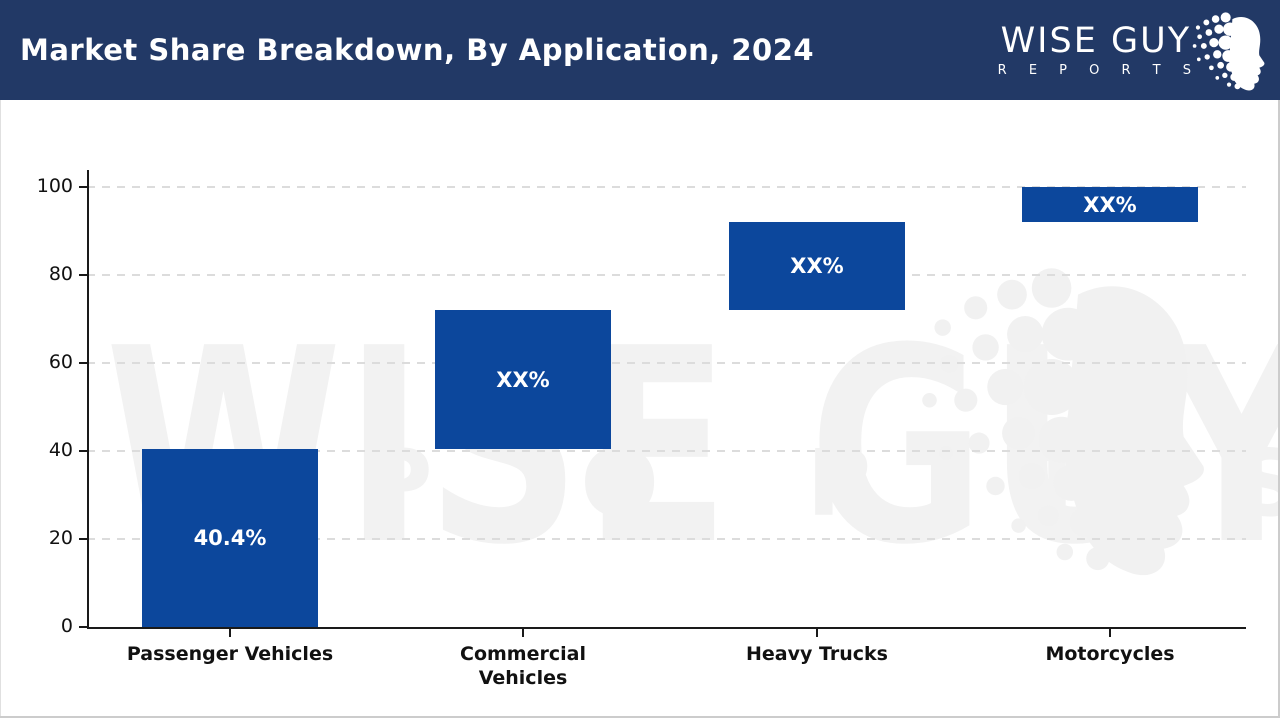 The width and height of the screenshot is (1280, 720). I want to click on logo-brand-subtitle: R E P O R T S, so click(1098, 70).